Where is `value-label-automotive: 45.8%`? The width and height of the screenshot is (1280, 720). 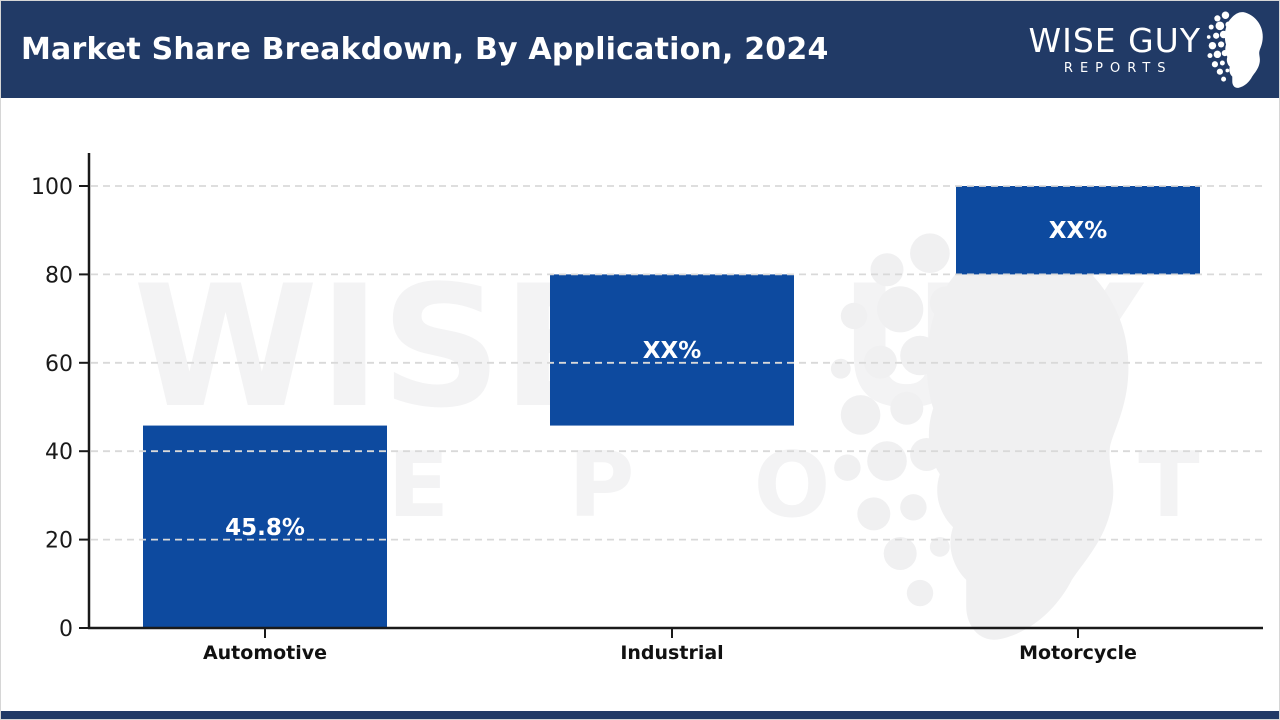 value-label-automotive: 45.8% is located at coordinates (265, 528).